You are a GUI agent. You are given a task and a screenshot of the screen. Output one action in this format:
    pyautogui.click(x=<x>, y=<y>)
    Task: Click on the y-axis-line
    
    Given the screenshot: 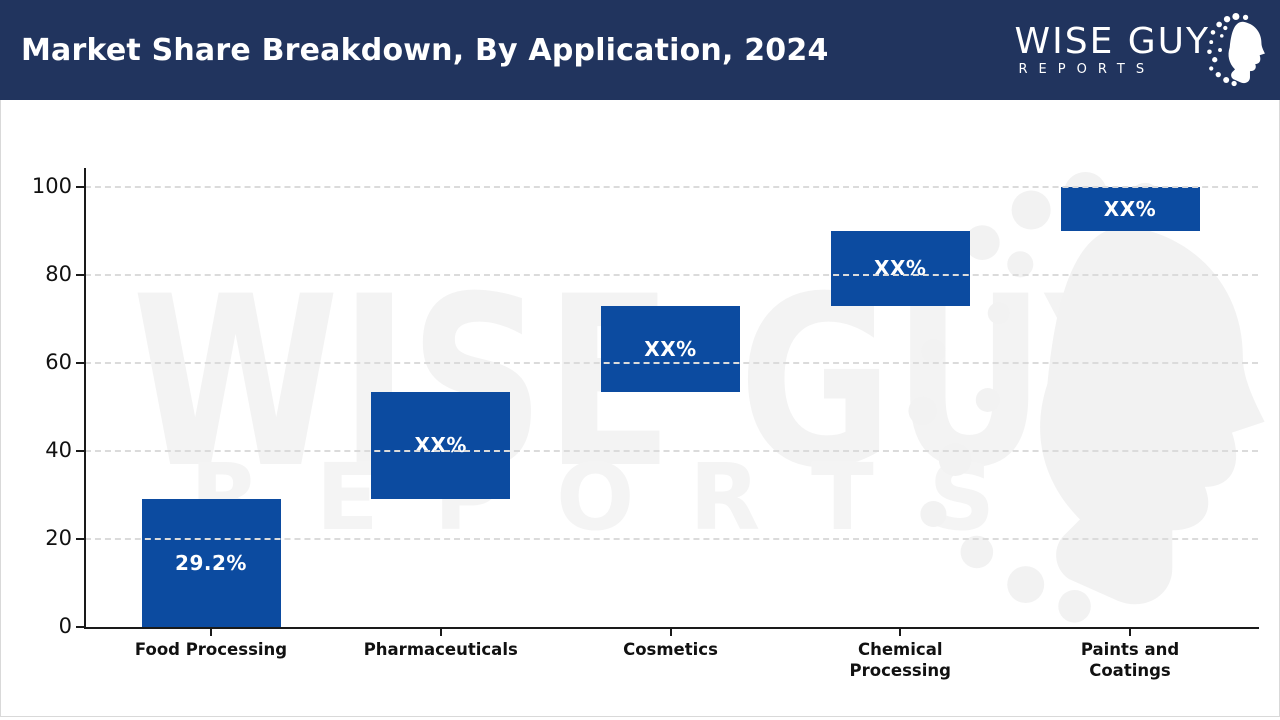 What is the action you would take?
    pyautogui.click(x=85, y=398)
    